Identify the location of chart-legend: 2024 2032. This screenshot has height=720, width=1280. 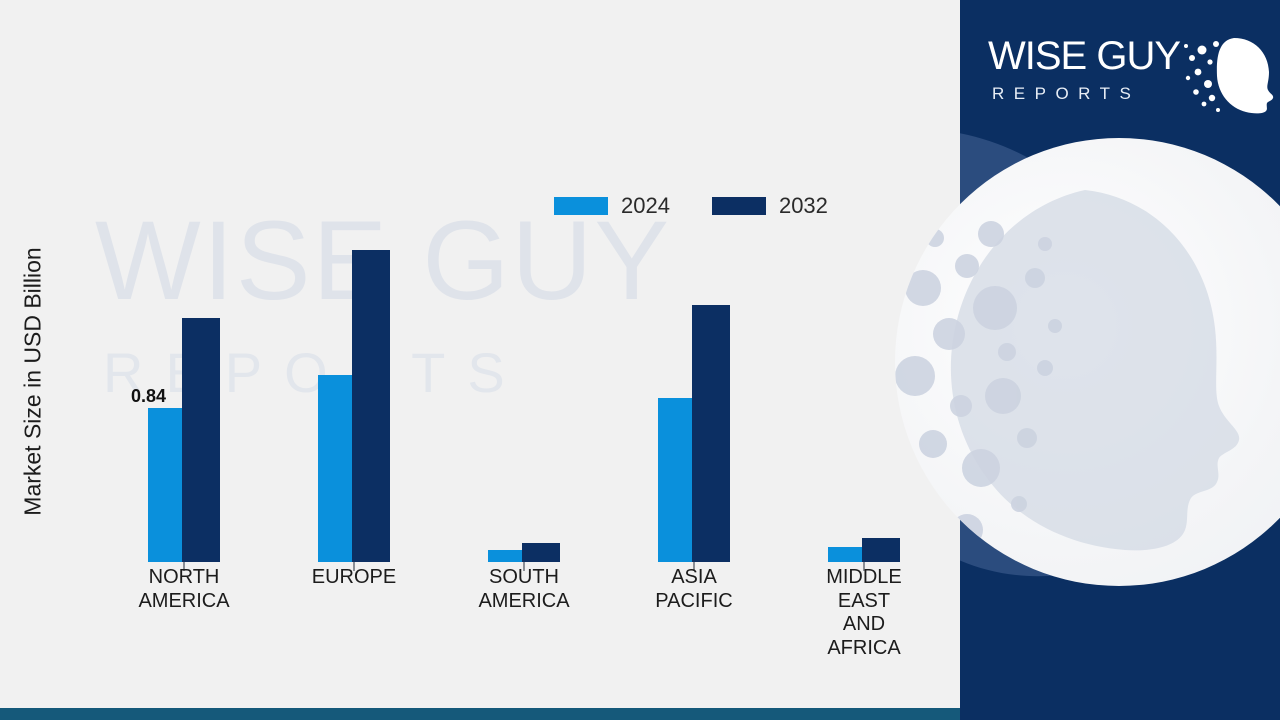
(691, 206).